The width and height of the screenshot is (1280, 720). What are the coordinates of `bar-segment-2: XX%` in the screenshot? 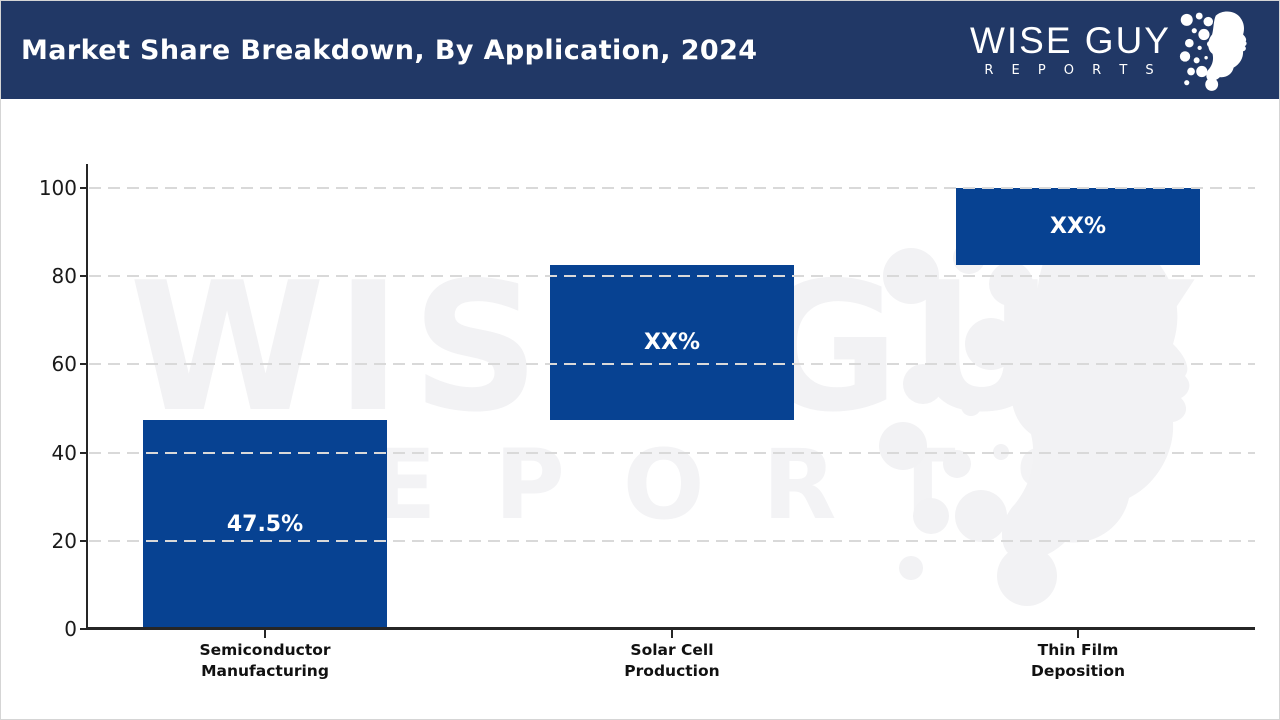 It's located at (1078, 227).